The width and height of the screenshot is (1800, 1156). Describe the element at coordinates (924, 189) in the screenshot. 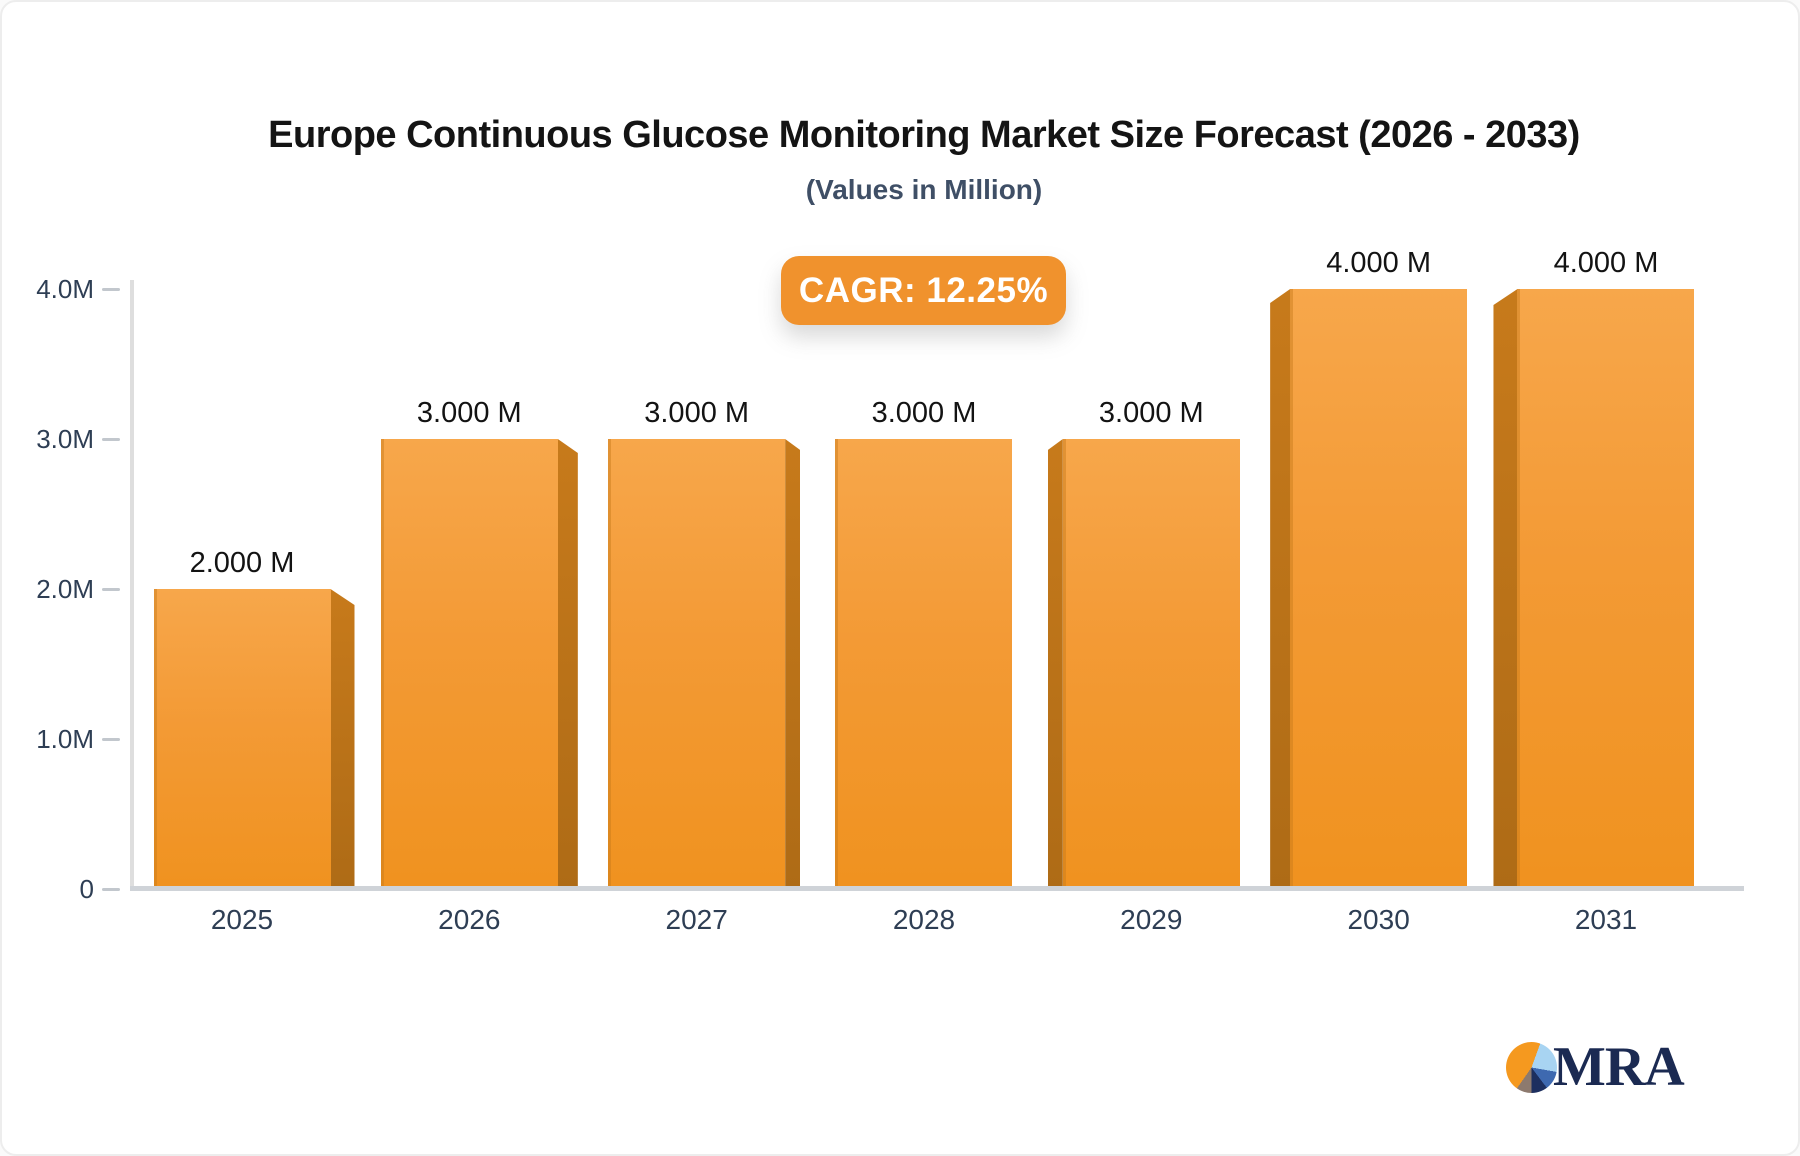

I see `chart-subtitle: (Values in Million)` at that location.